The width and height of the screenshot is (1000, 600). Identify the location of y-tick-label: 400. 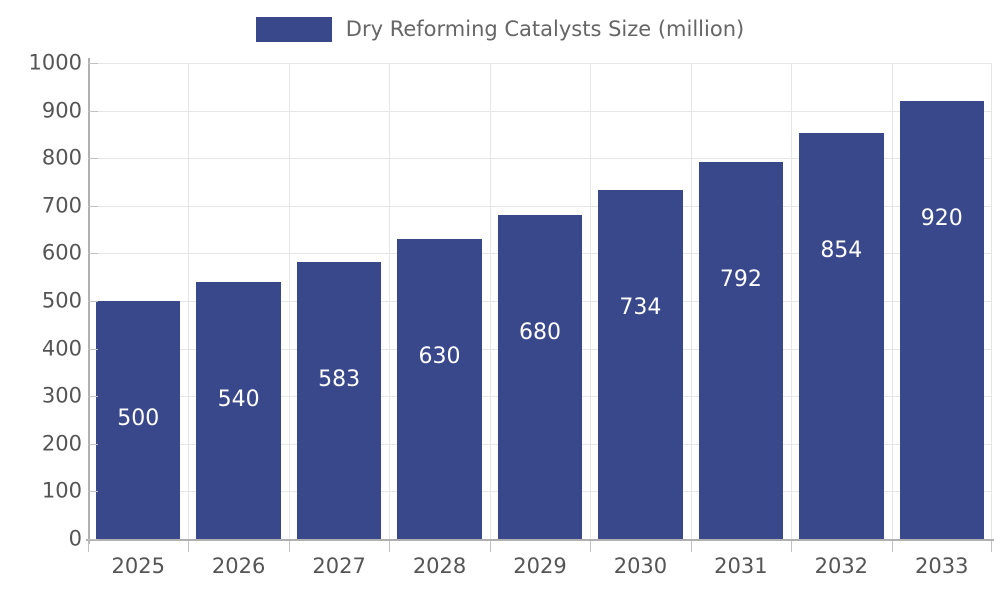
(61, 348).